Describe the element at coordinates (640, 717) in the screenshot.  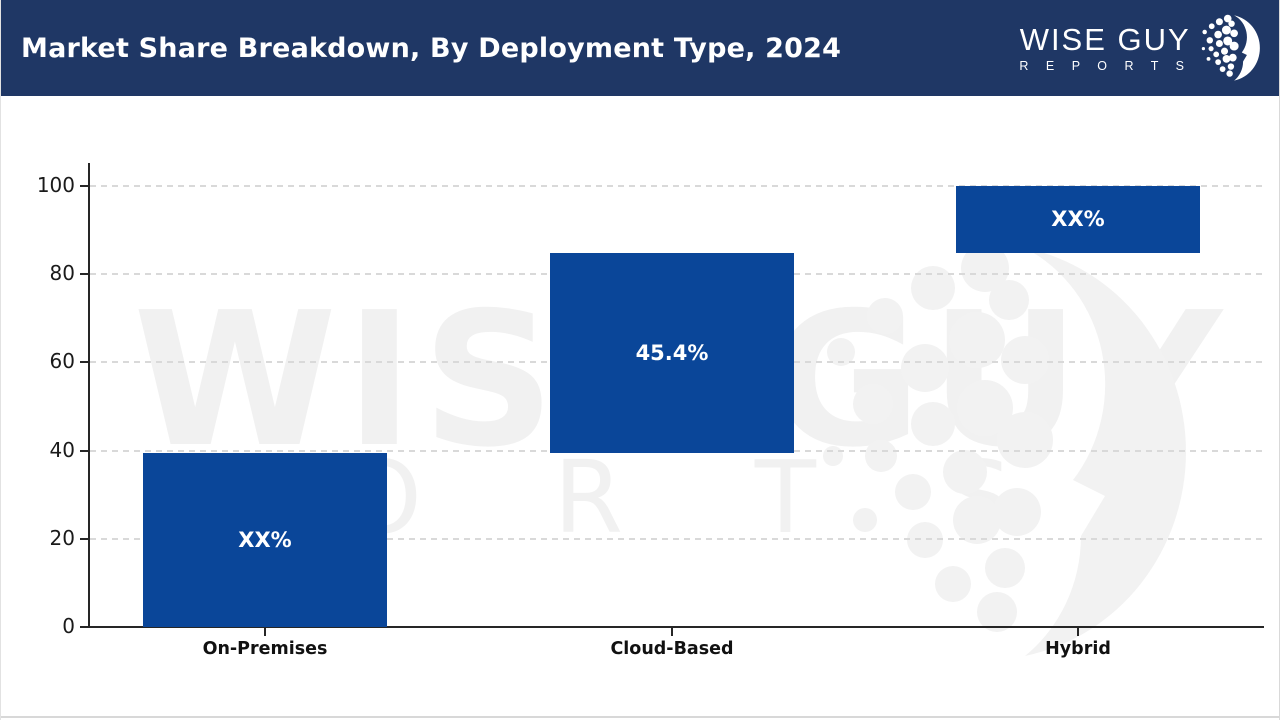
I see `footer-divider` at that location.